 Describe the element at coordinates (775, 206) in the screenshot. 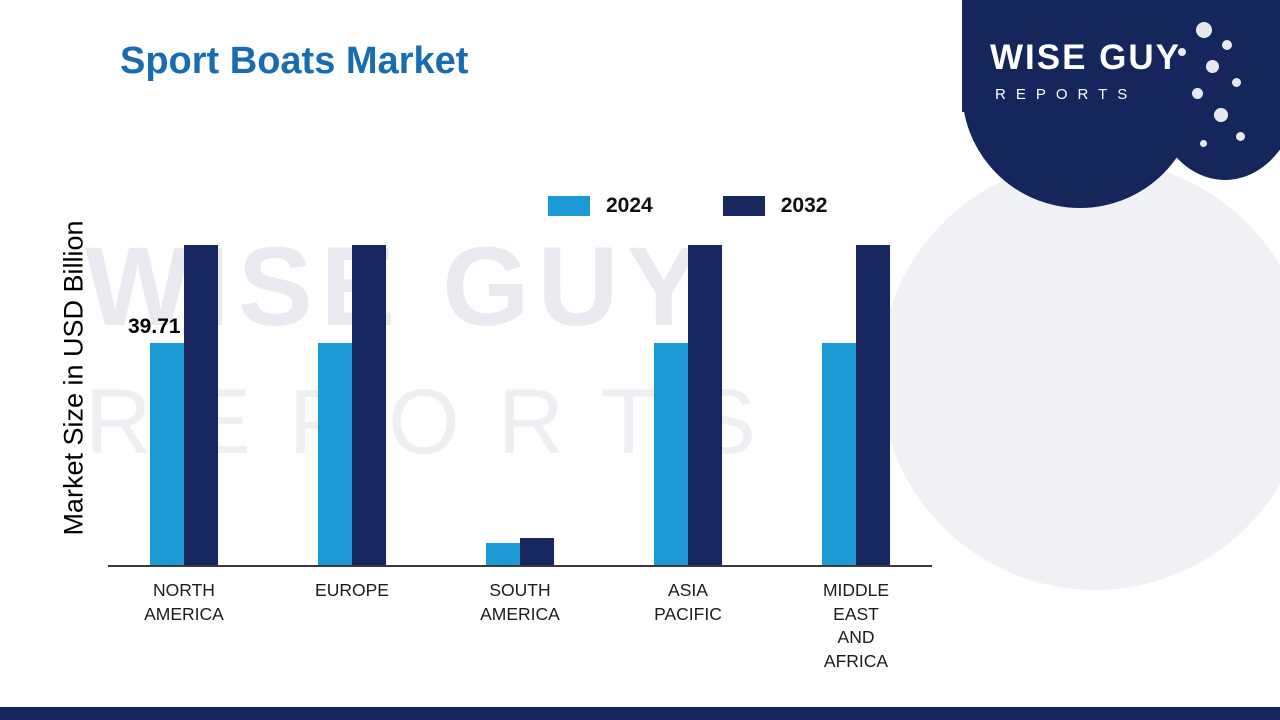

I see `legend-item-2032: 2032` at that location.